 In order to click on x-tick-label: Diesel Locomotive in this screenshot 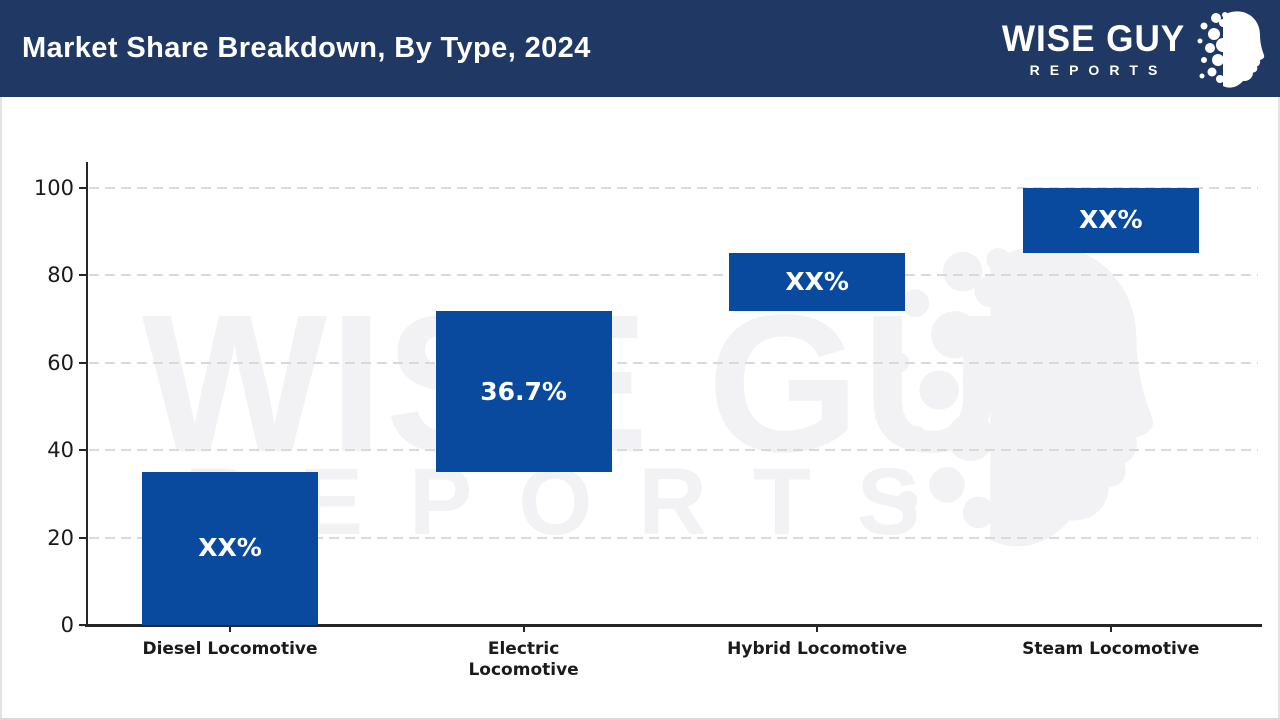, I will do `click(230, 649)`.